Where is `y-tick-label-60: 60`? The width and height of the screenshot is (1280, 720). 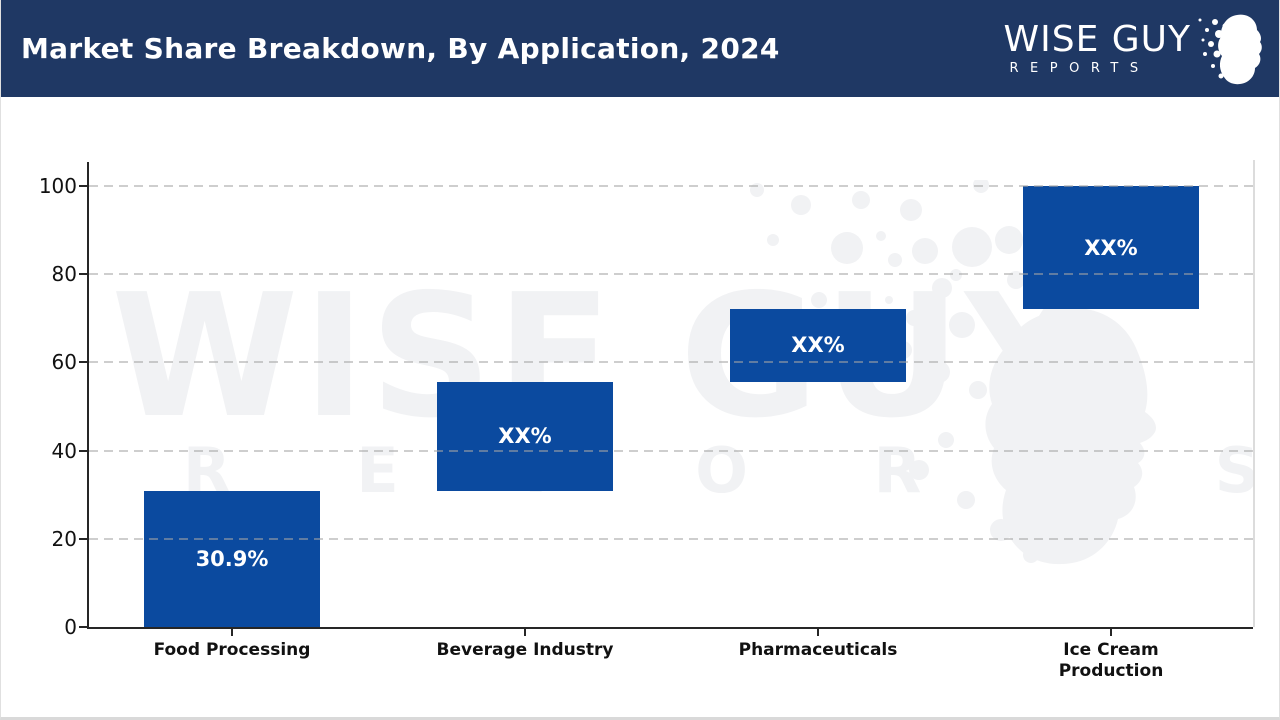 y-tick-label-60: 60 is located at coordinates (64, 362).